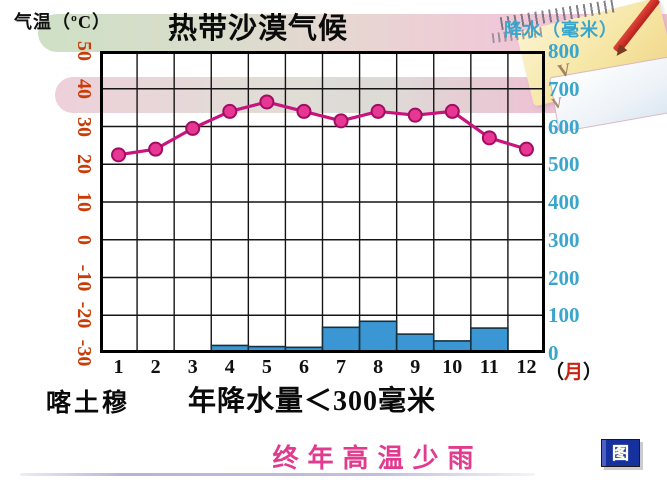 This screenshot has width=667, height=500. I want to click on month-unit-text: 月, so click(574, 372).